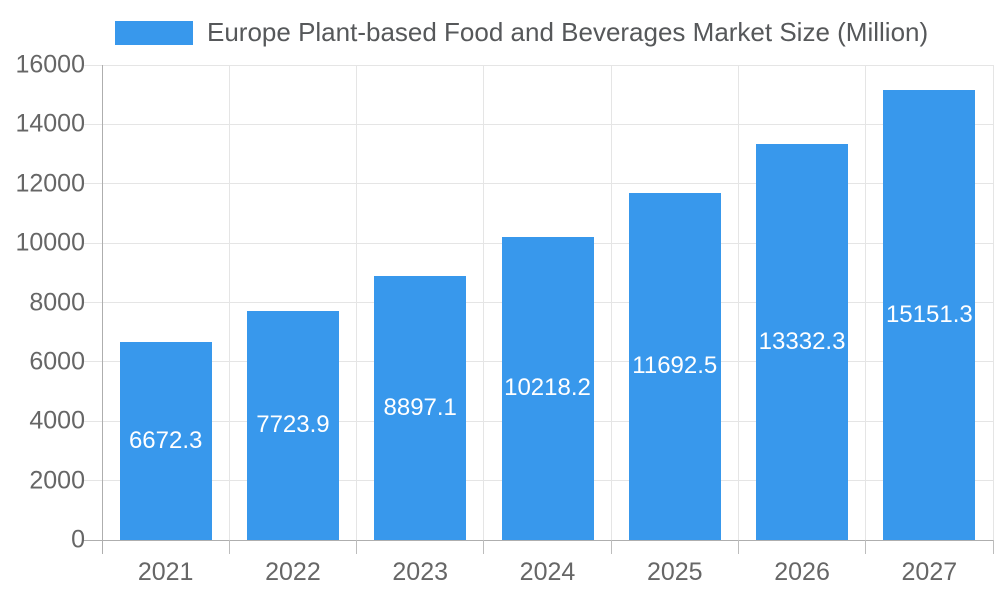 This screenshot has height=600, width=1000. Describe the element at coordinates (537, 540) in the screenshot. I see `x-axis-line` at that location.